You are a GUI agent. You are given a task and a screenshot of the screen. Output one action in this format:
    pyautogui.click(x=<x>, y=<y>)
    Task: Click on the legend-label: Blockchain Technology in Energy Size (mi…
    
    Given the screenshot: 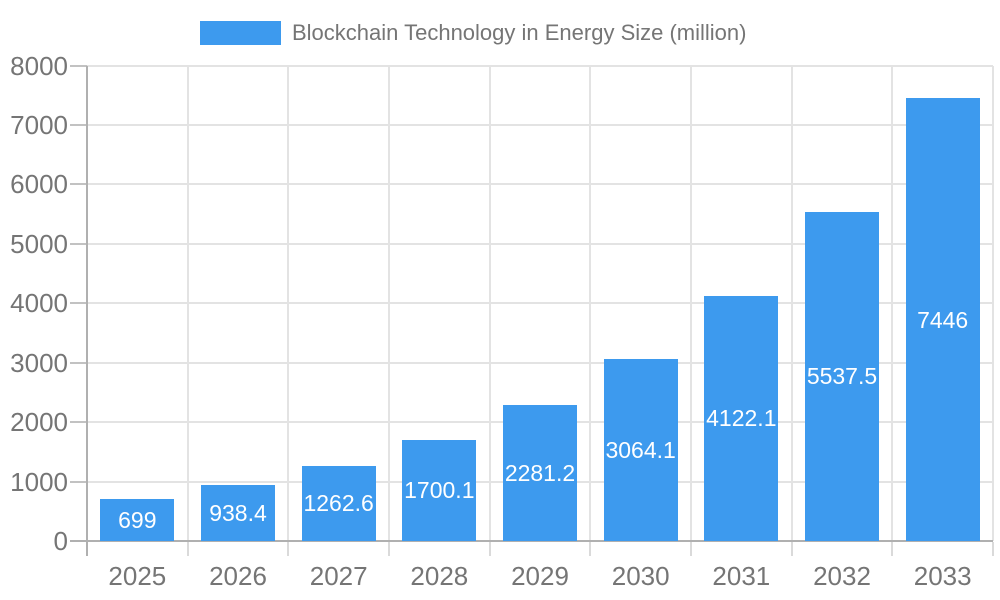 What is the action you would take?
    pyautogui.click(x=519, y=32)
    